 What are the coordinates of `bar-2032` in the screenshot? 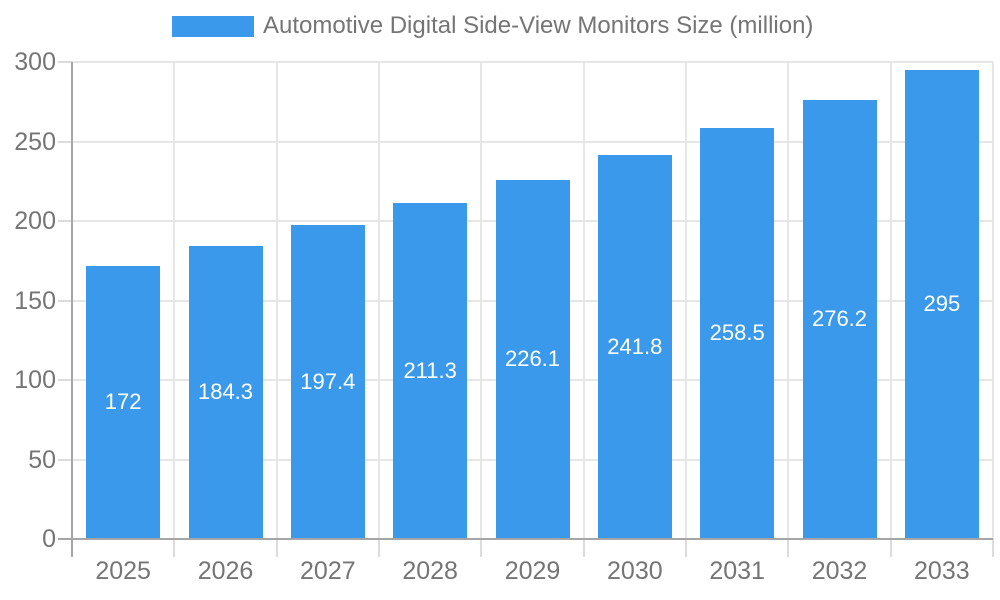 It's located at (839, 318).